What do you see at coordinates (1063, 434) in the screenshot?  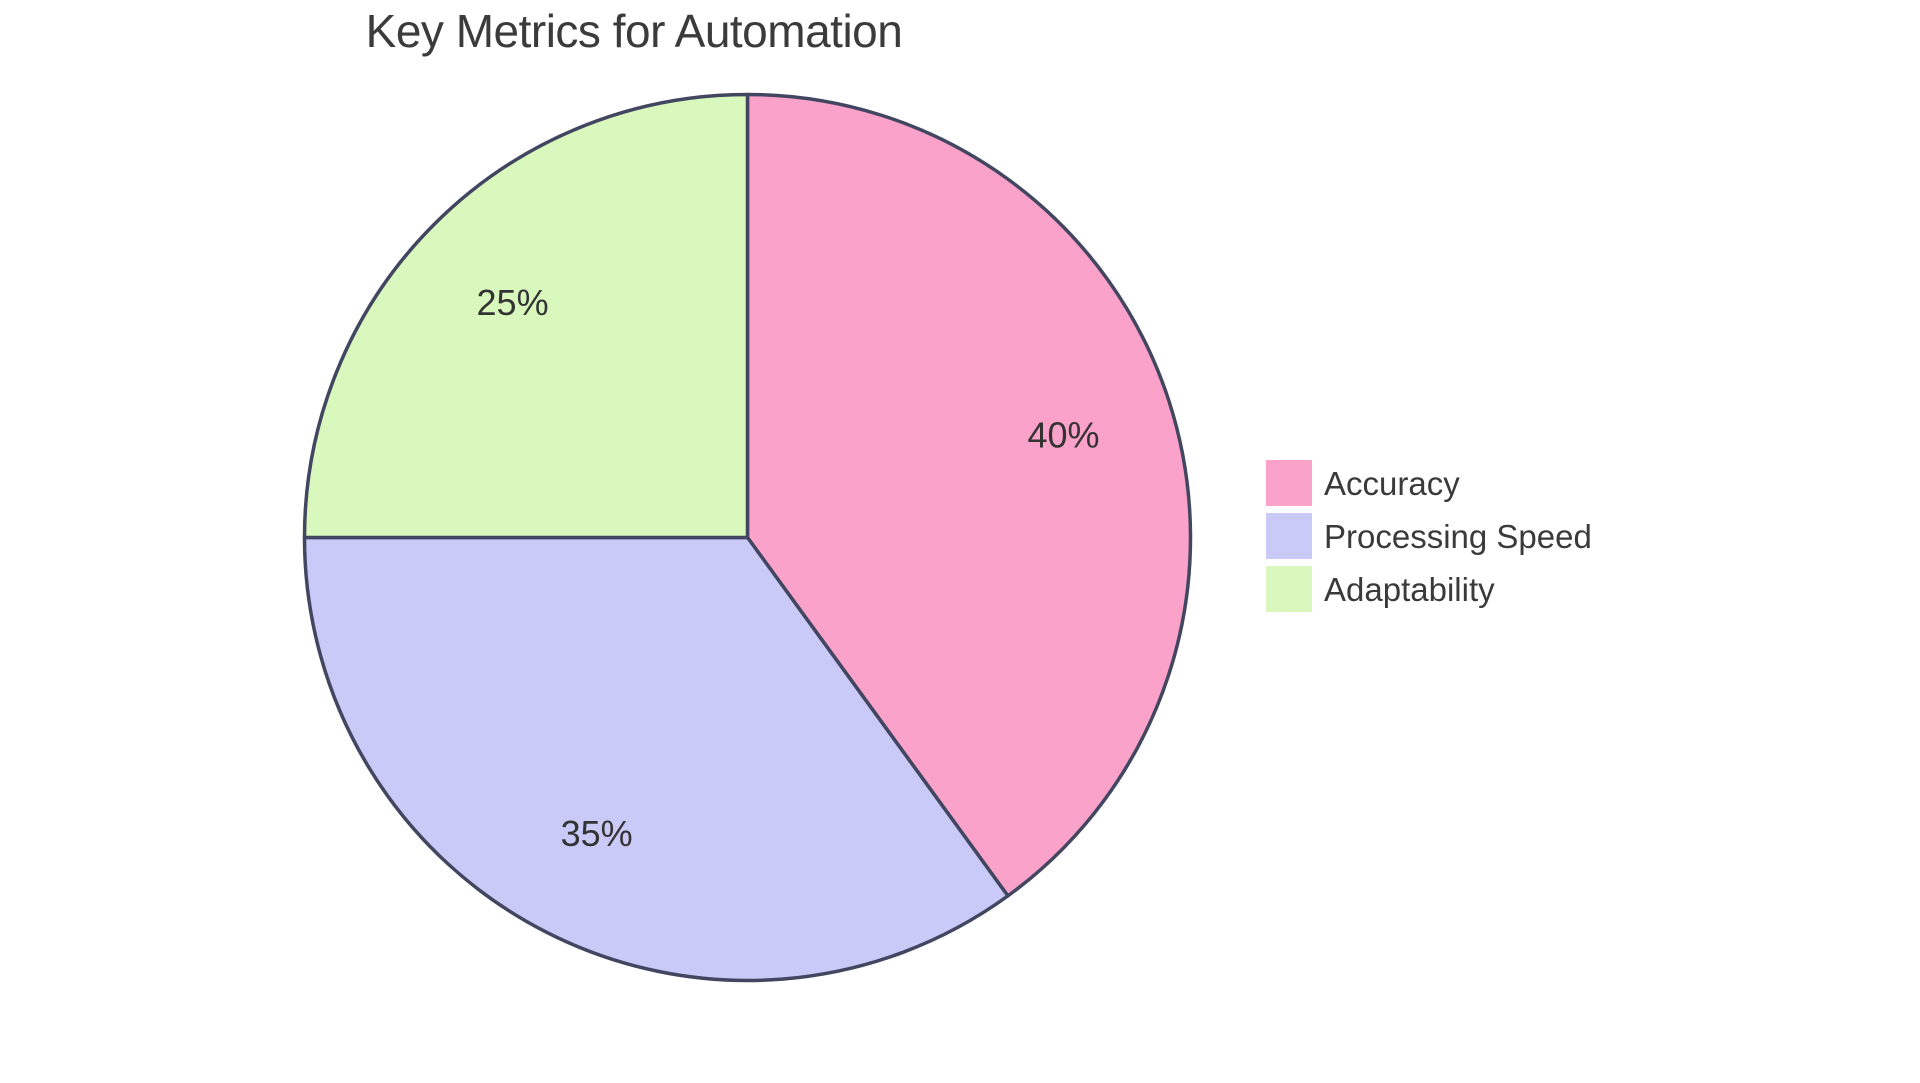 I see `slice-percent-label-accuracy: 40%` at bounding box center [1063, 434].